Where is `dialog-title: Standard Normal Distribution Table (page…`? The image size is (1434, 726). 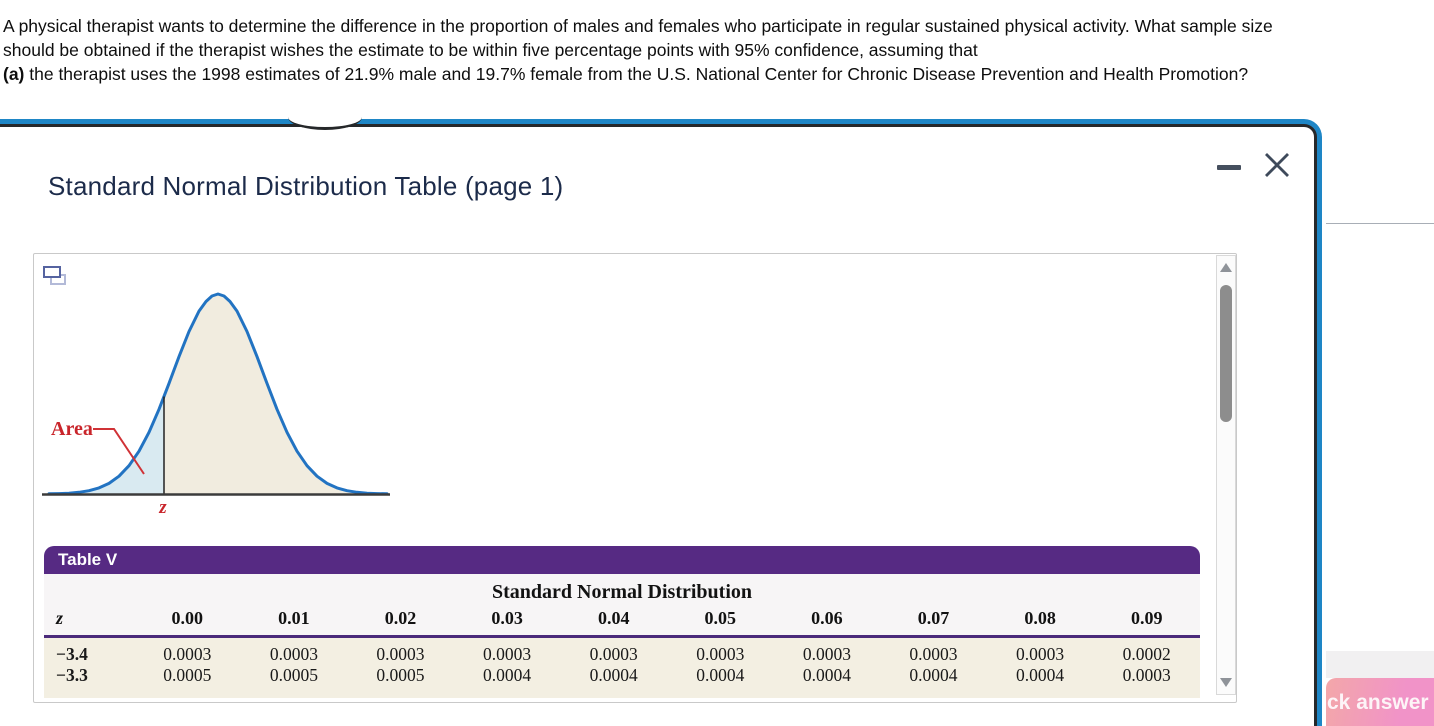
dialog-title: Standard Normal Distribution Table (page… is located at coordinates (306, 186).